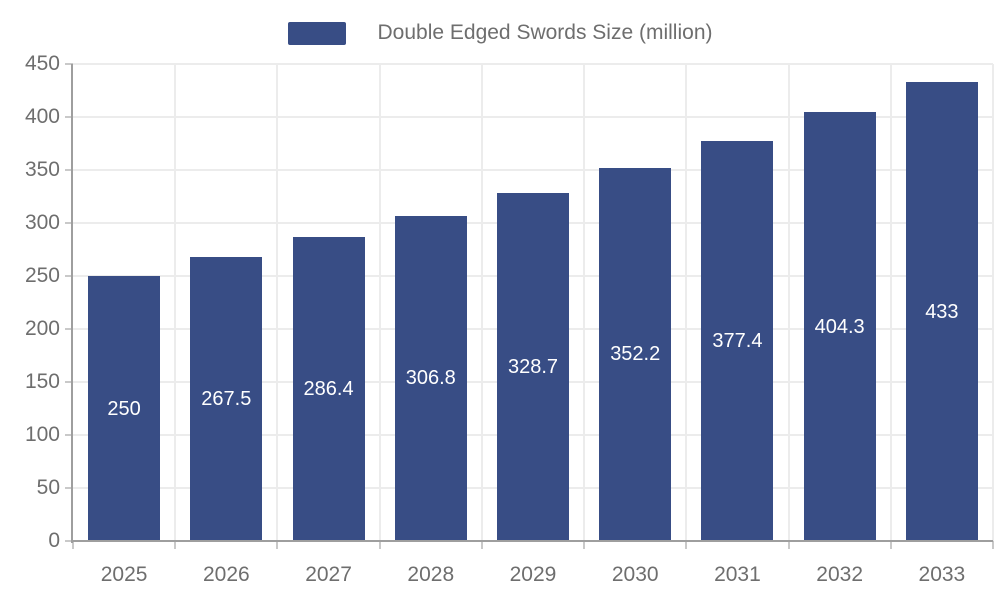  What do you see at coordinates (328, 574) in the screenshot?
I see `x-tick-label: 2027` at bounding box center [328, 574].